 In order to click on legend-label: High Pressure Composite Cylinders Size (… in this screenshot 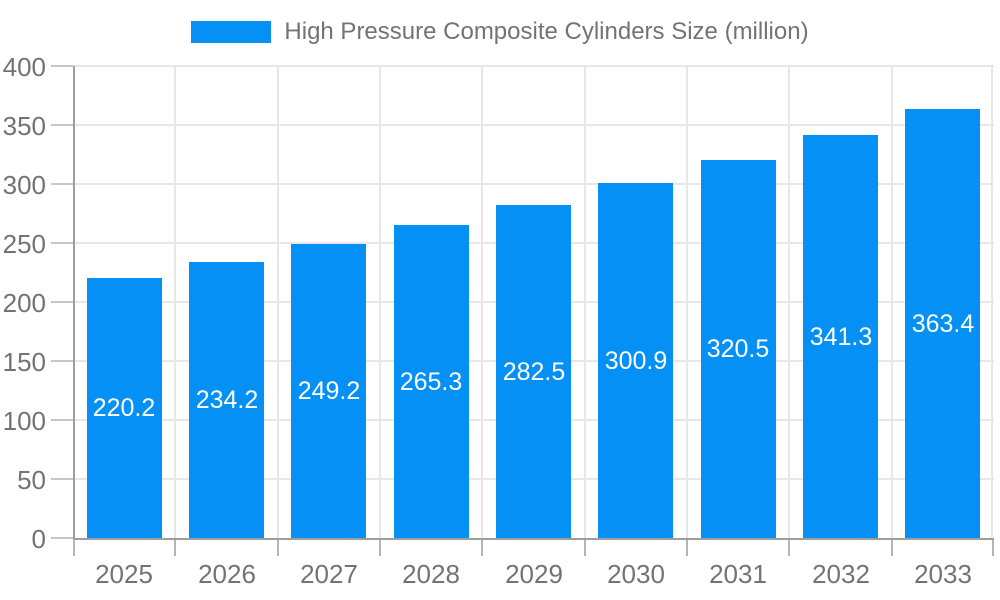, I will do `click(546, 31)`.